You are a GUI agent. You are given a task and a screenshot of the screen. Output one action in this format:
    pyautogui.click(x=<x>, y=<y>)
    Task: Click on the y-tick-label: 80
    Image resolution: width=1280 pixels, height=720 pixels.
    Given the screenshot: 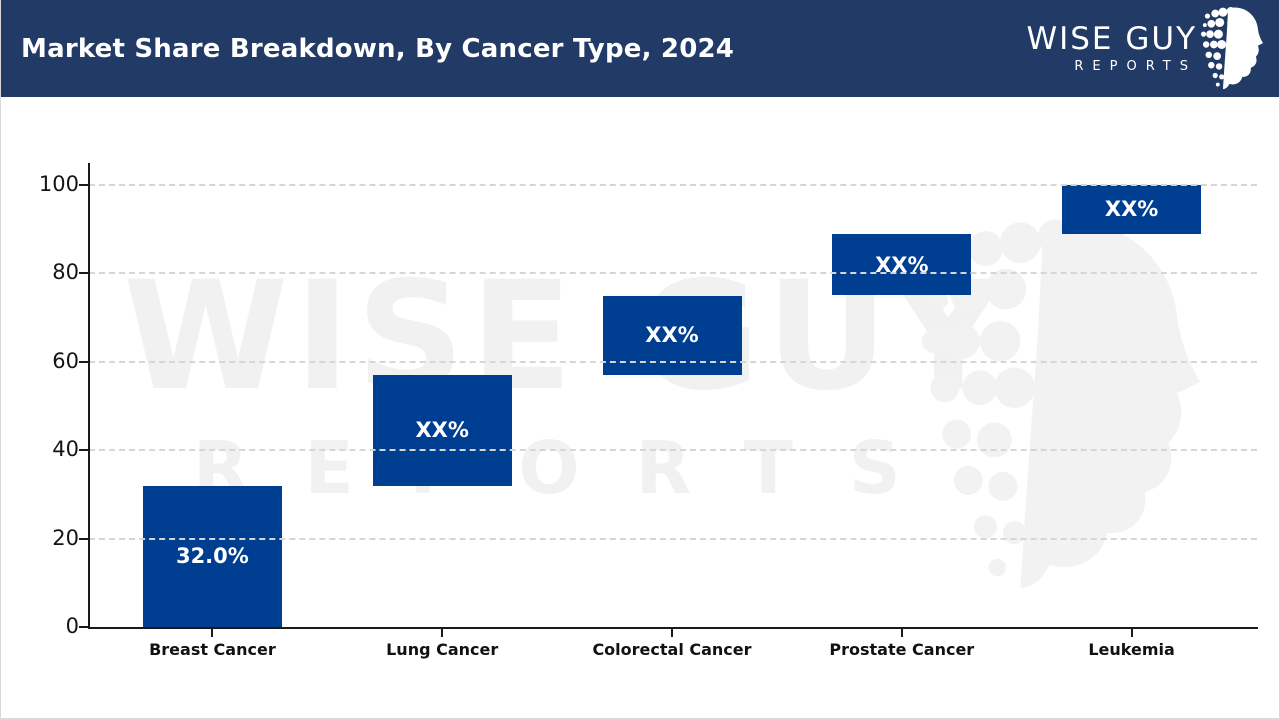 What is the action you would take?
    pyautogui.click(x=65, y=272)
    